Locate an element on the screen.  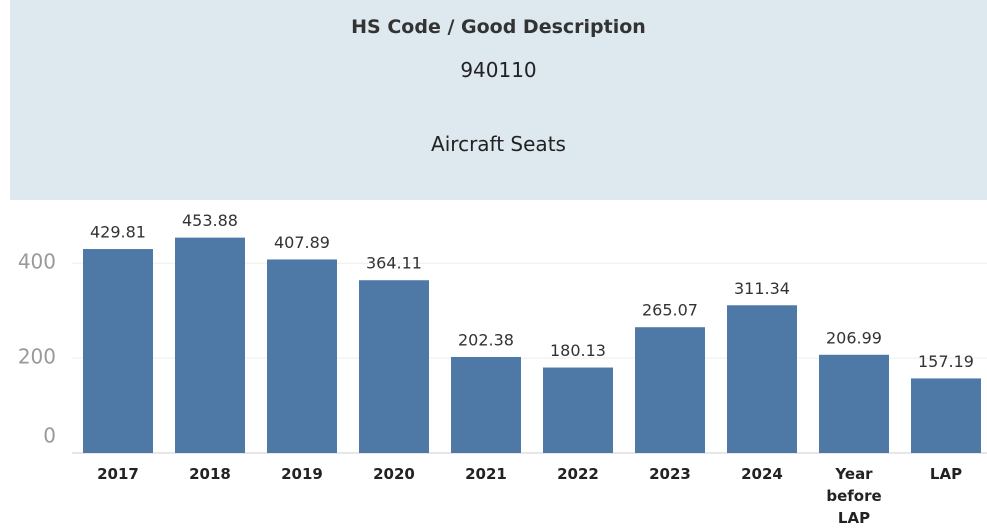
x-tick-label: 2022 is located at coordinates (578, 474).